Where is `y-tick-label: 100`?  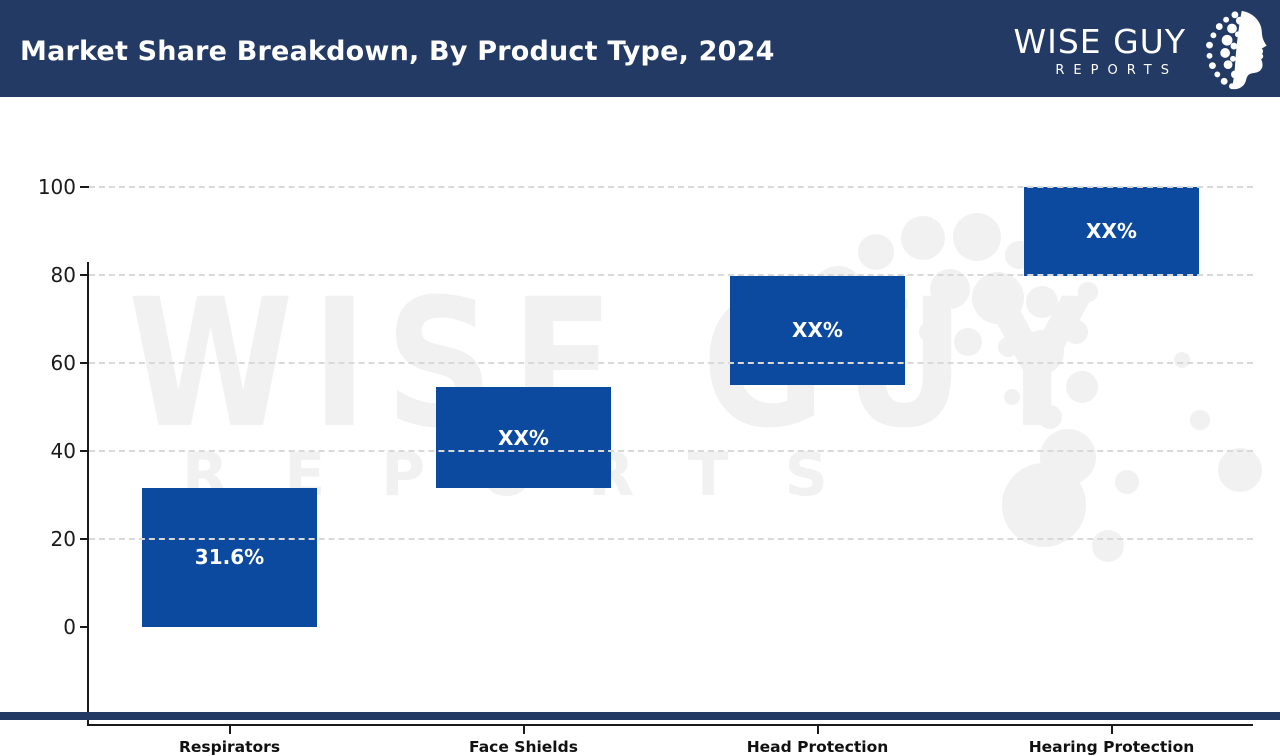
y-tick-label: 100 is located at coordinates (56, 187).